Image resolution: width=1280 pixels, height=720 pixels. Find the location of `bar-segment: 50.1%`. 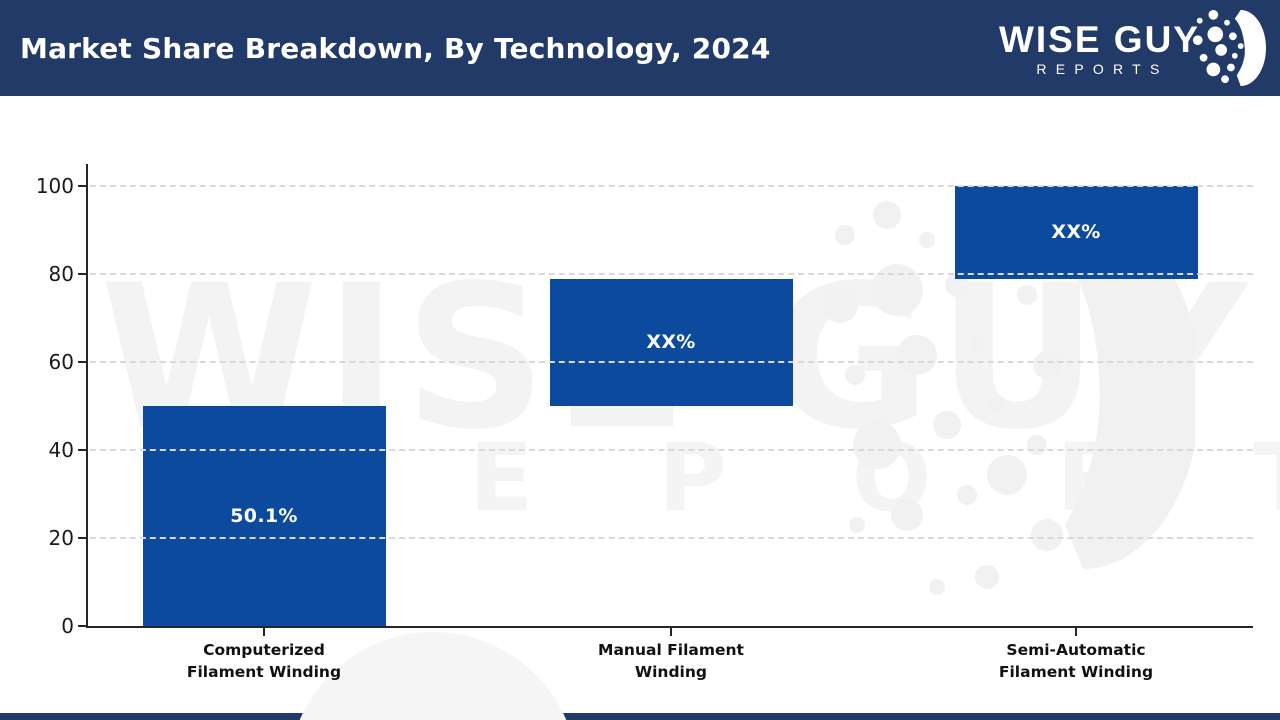

bar-segment: 50.1% is located at coordinates (264, 515).